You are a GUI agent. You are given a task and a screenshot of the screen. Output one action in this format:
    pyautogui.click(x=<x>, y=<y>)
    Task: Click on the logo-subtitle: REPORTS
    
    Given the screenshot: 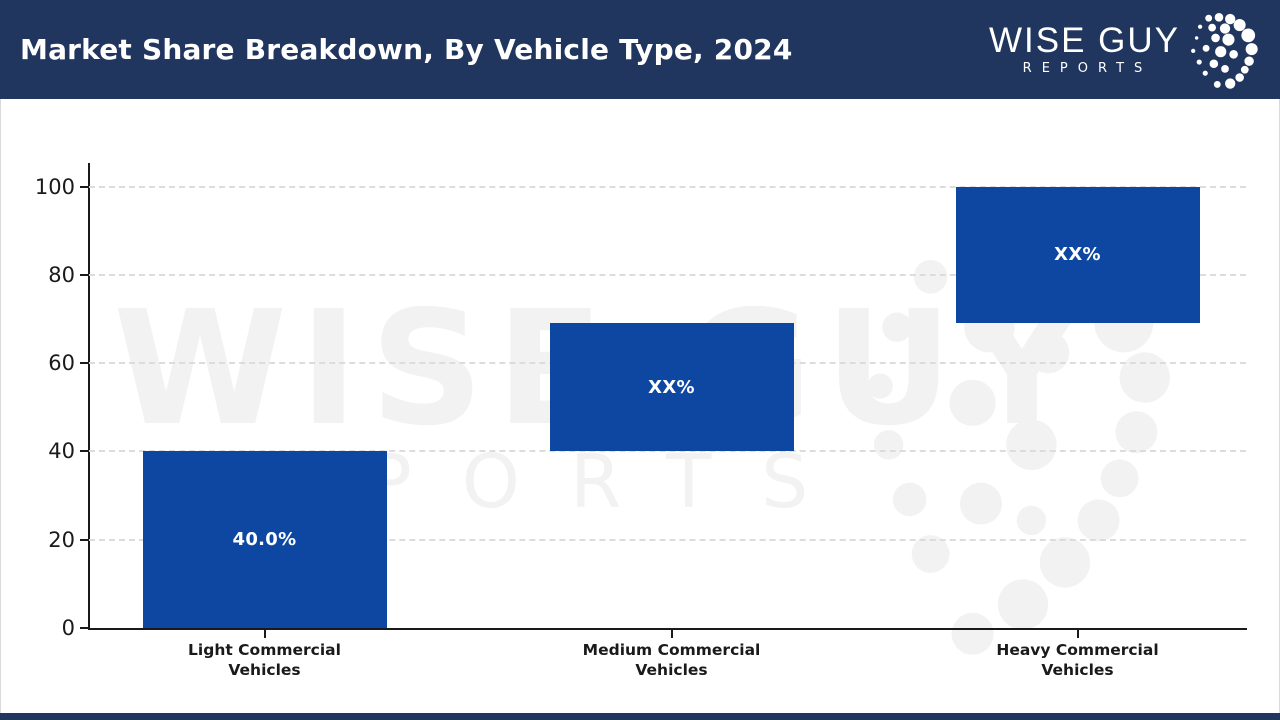 What is the action you would take?
    pyautogui.click(x=1087, y=68)
    